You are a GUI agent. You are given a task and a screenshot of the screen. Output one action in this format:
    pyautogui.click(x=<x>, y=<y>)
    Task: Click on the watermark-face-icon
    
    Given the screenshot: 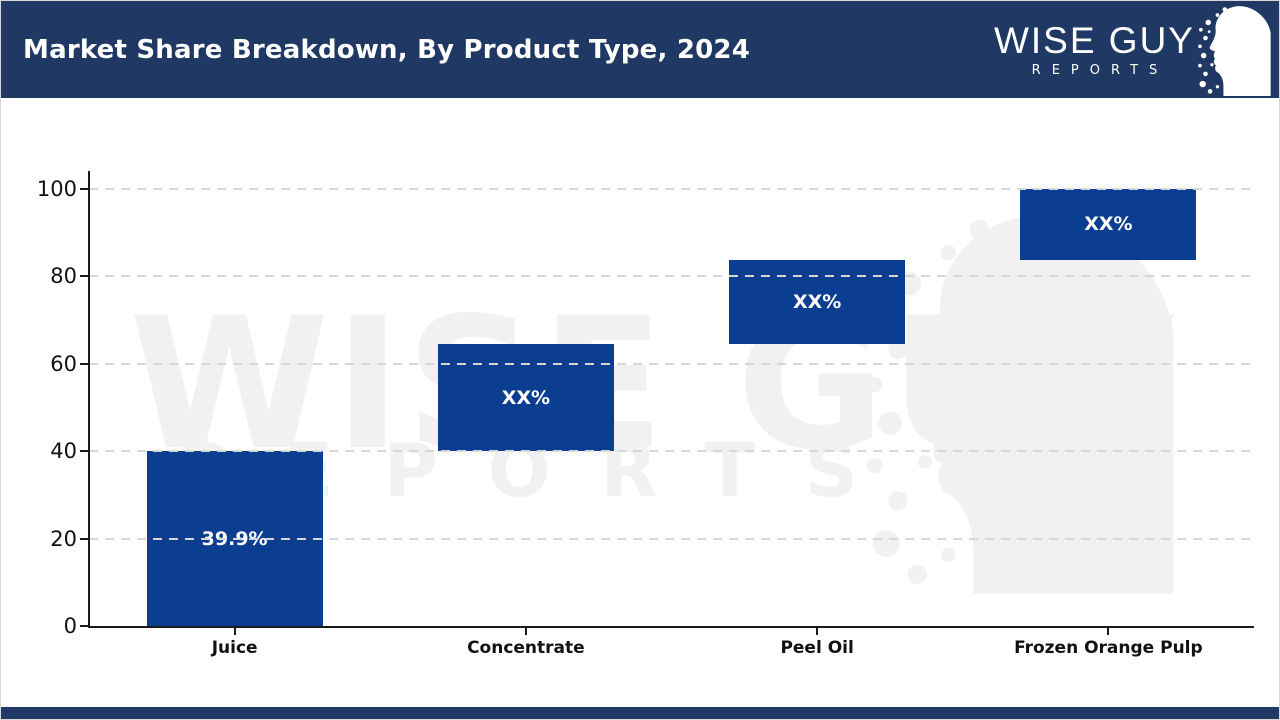 What is the action you would take?
    pyautogui.click(x=1018, y=400)
    